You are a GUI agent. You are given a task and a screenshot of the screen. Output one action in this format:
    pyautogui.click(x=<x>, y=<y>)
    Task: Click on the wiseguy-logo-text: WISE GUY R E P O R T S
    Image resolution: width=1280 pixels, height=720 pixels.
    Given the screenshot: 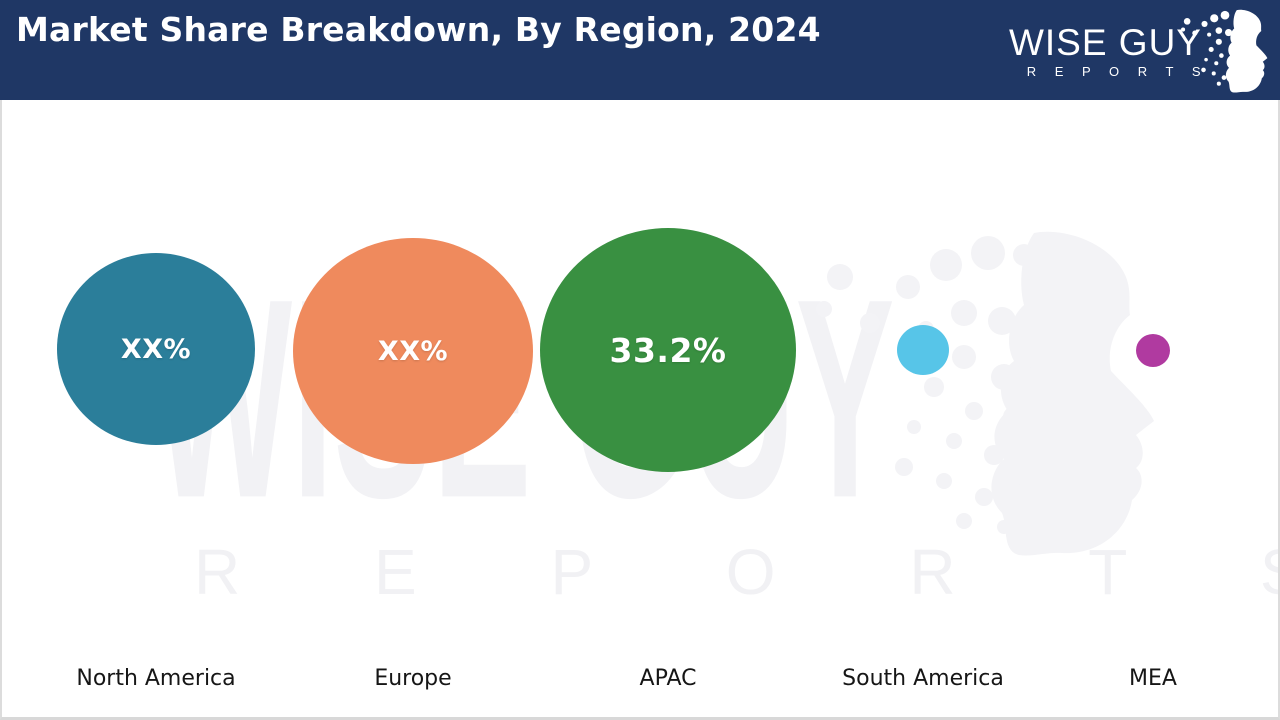 What is the action you would take?
    pyautogui.click(x=1105, y=50)
    